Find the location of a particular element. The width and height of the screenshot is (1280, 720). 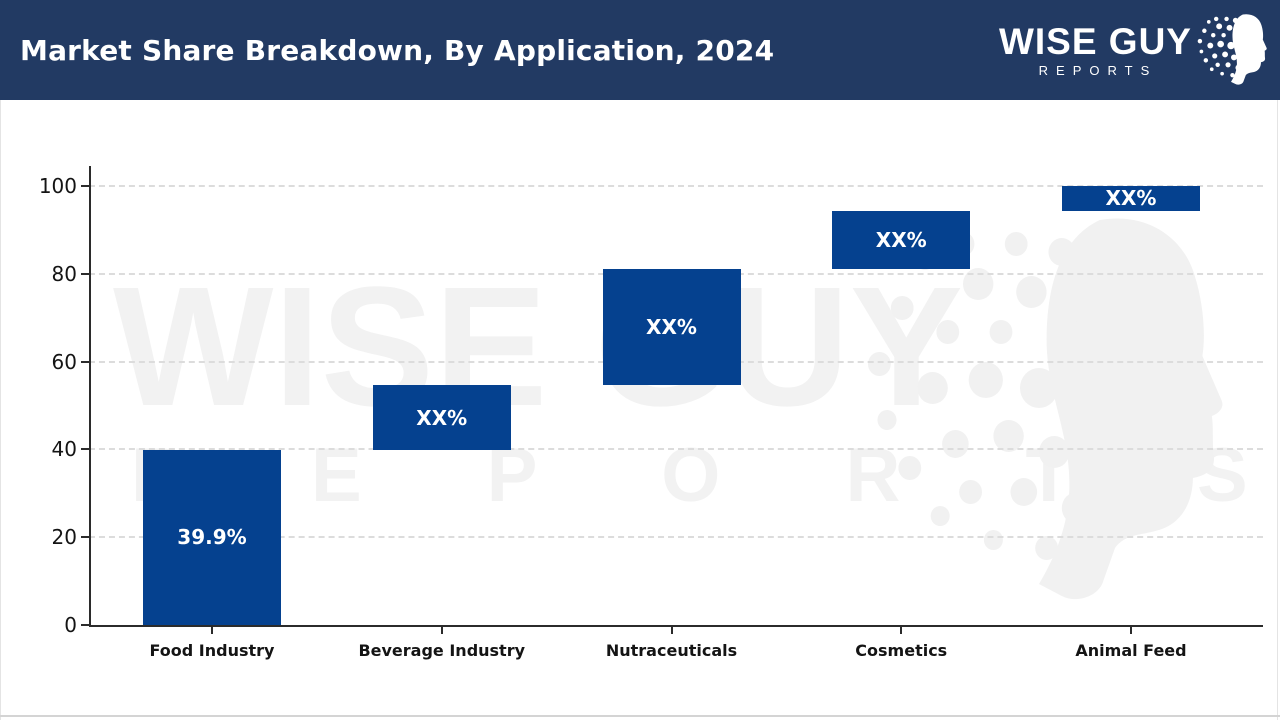

wise-guy-face-icon is located at coordinates (1232, 49).